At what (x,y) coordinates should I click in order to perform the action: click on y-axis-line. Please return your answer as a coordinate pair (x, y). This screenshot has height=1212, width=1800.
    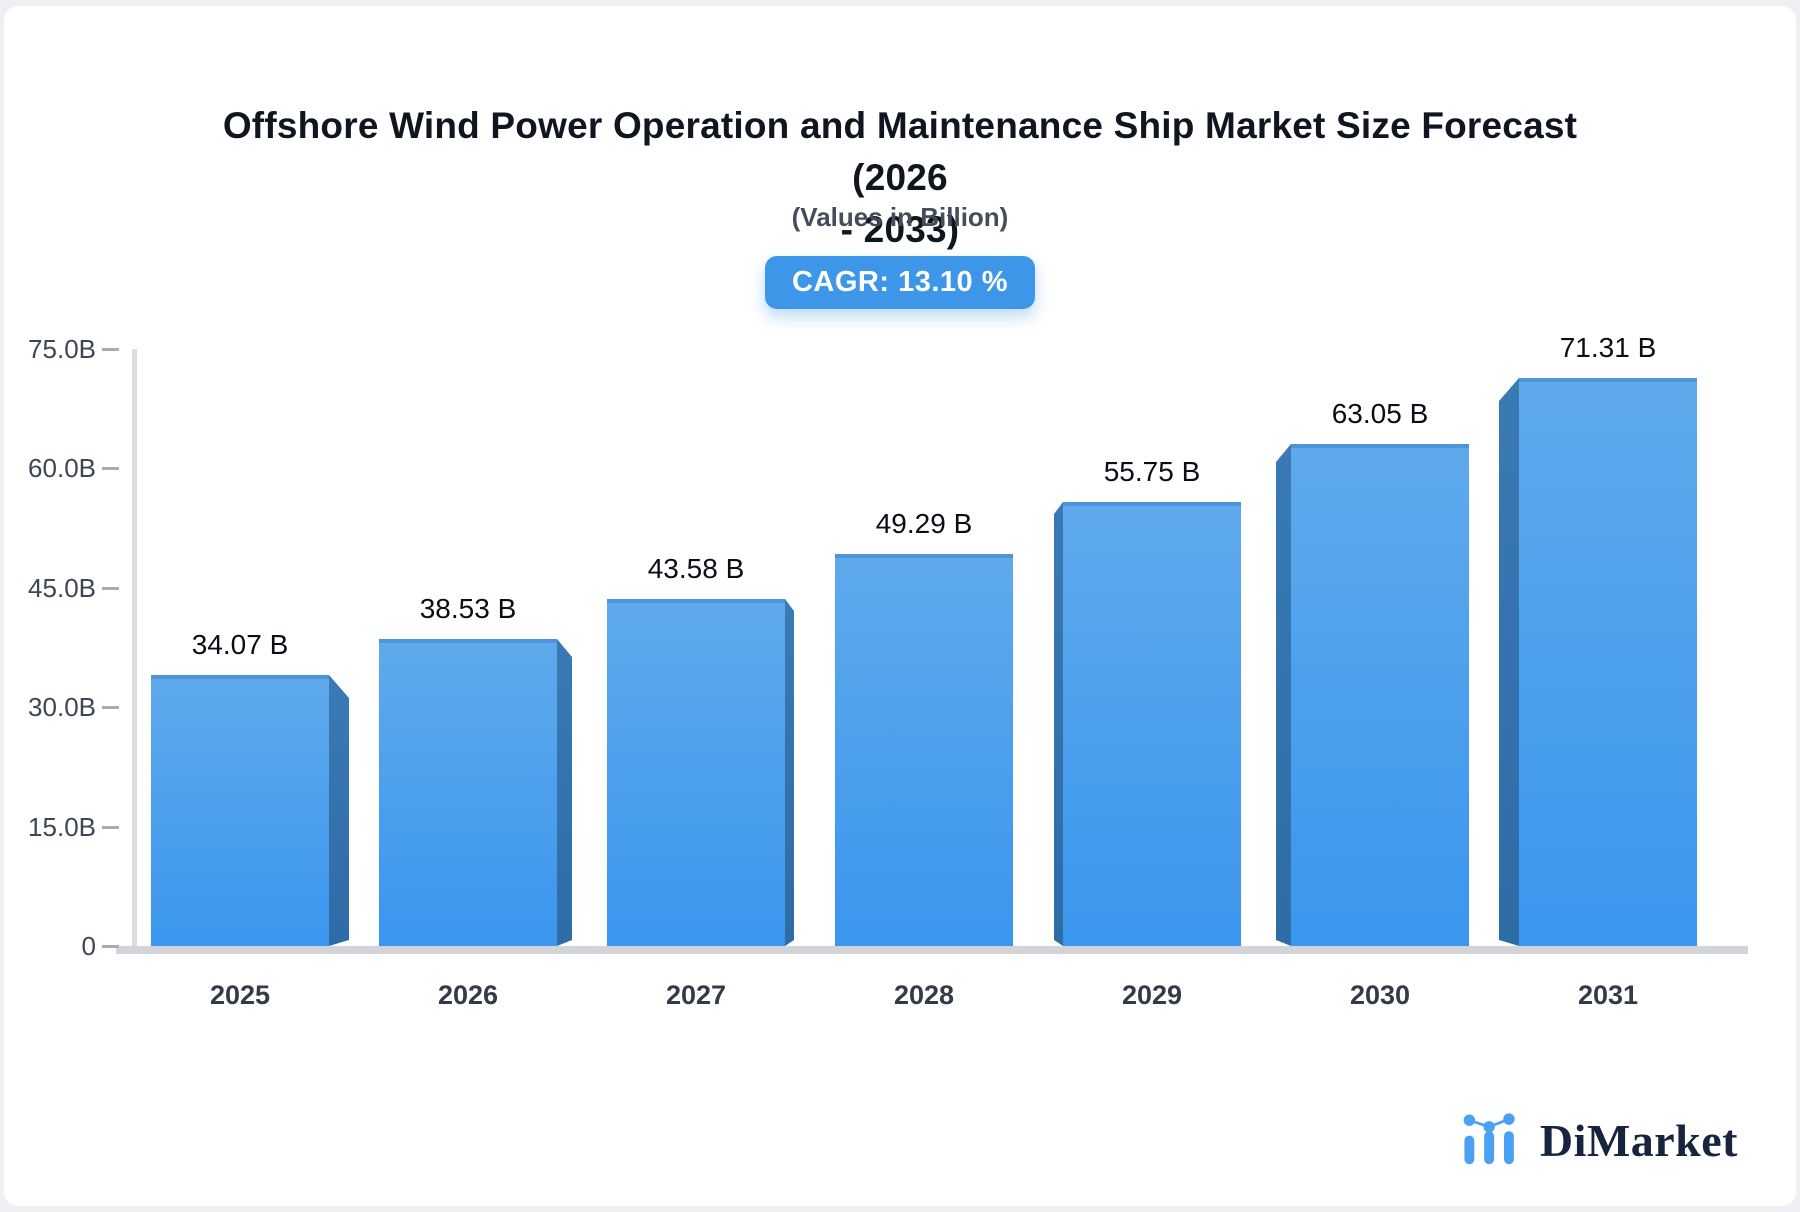
    Looking at the image, I should click on (134, 651).